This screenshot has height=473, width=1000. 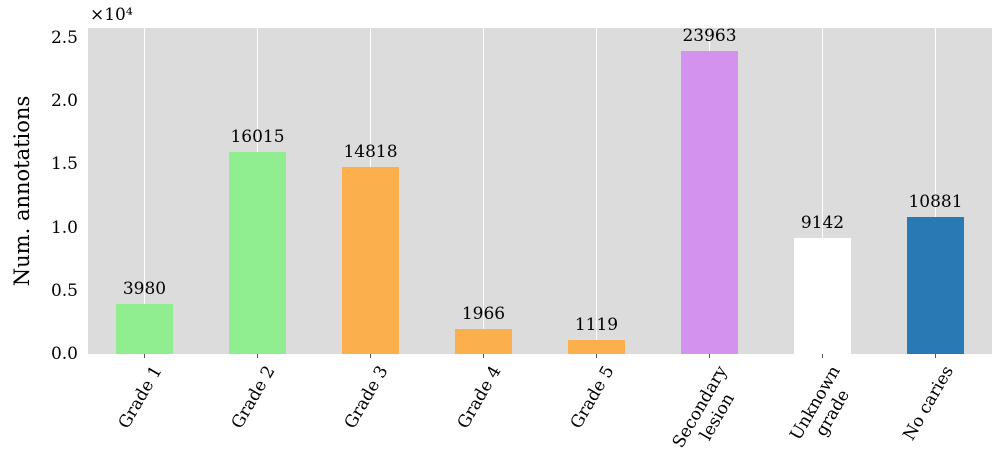 I want to click on x-tick-label: Grade 5, so click(x=593, y=397).